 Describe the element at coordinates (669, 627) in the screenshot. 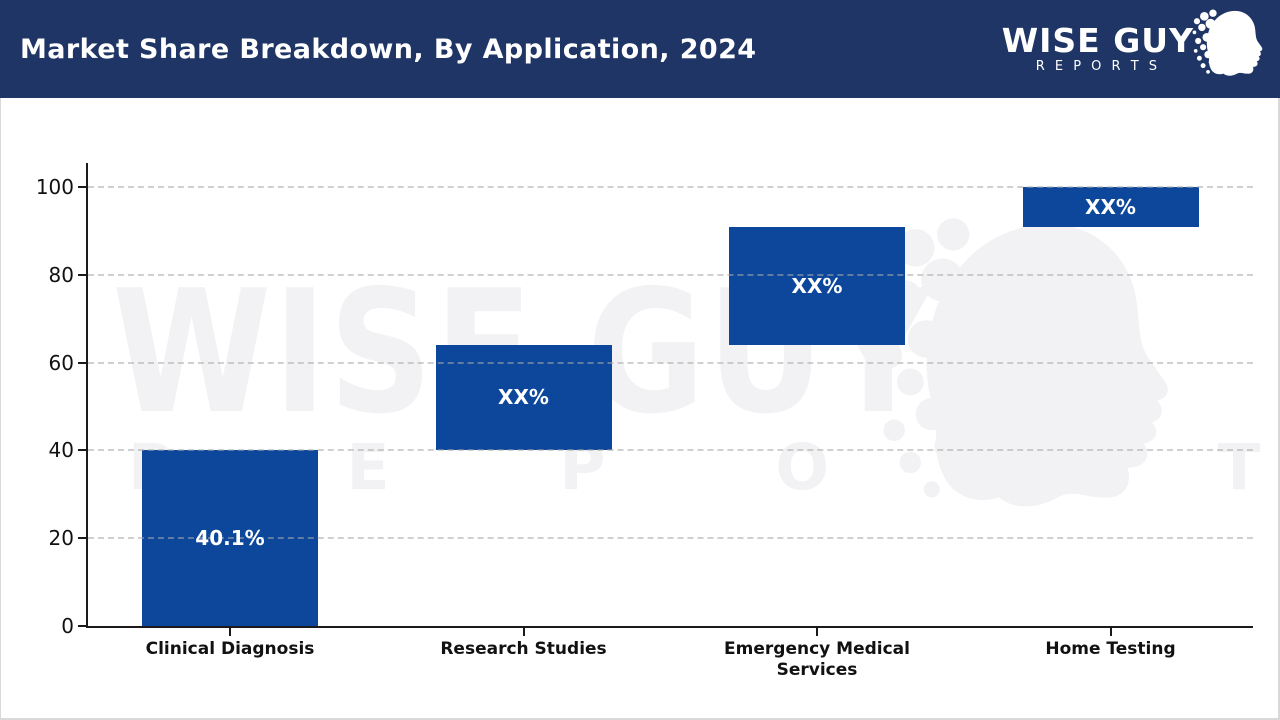

I see `x-axis` at that location.